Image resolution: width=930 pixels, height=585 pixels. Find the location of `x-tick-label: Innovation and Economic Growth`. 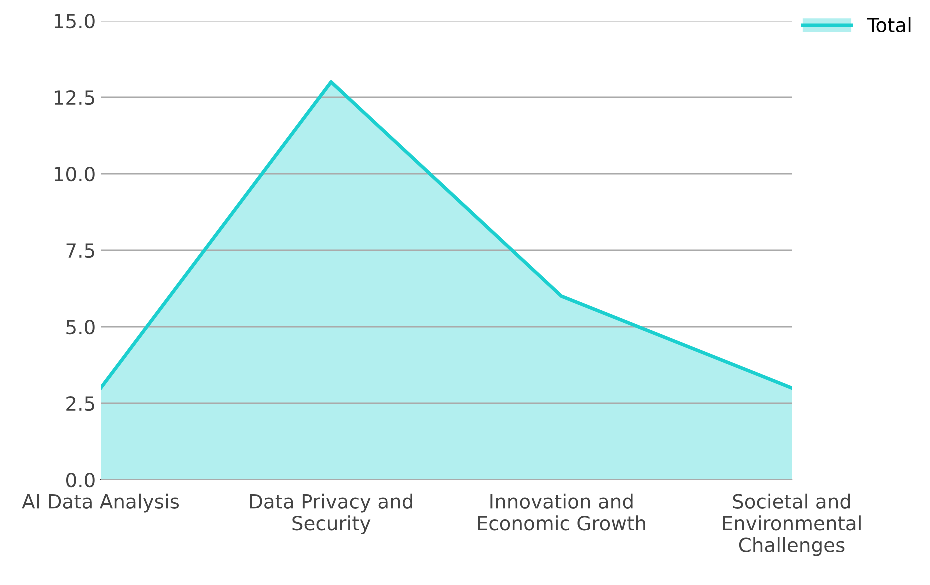

x-tick-label: Innovation and Economic Growth is located at coordinates (562, 512).